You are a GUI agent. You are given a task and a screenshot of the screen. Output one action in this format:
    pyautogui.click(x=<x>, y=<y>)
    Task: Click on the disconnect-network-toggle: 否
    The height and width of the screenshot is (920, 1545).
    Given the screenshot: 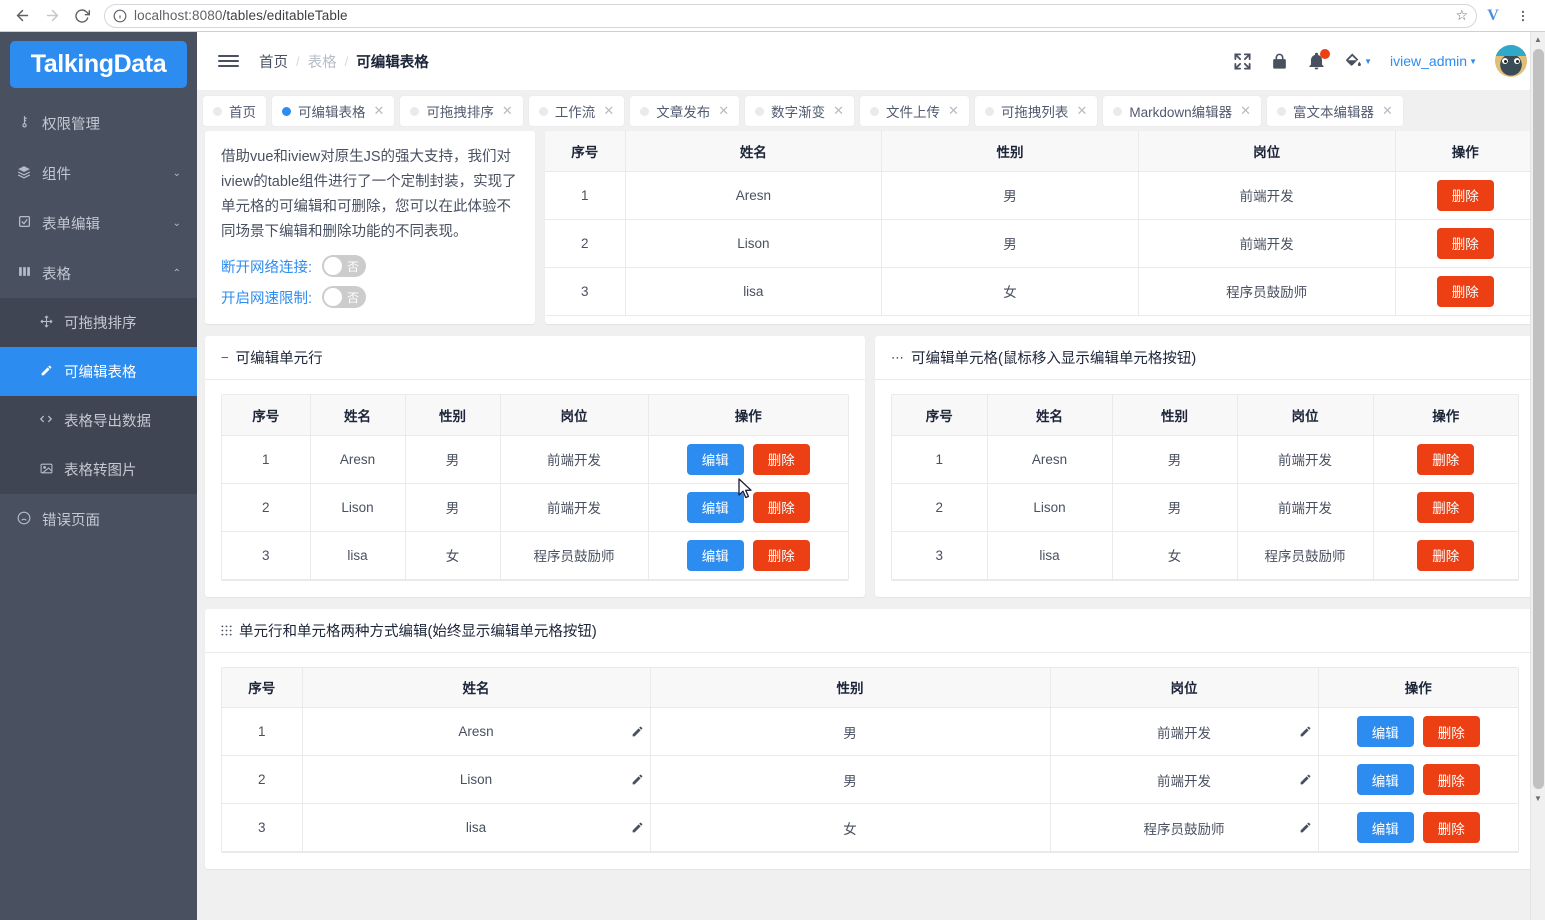 What is the action you would take?
    pyautogui.click(x=344, y=266)
    